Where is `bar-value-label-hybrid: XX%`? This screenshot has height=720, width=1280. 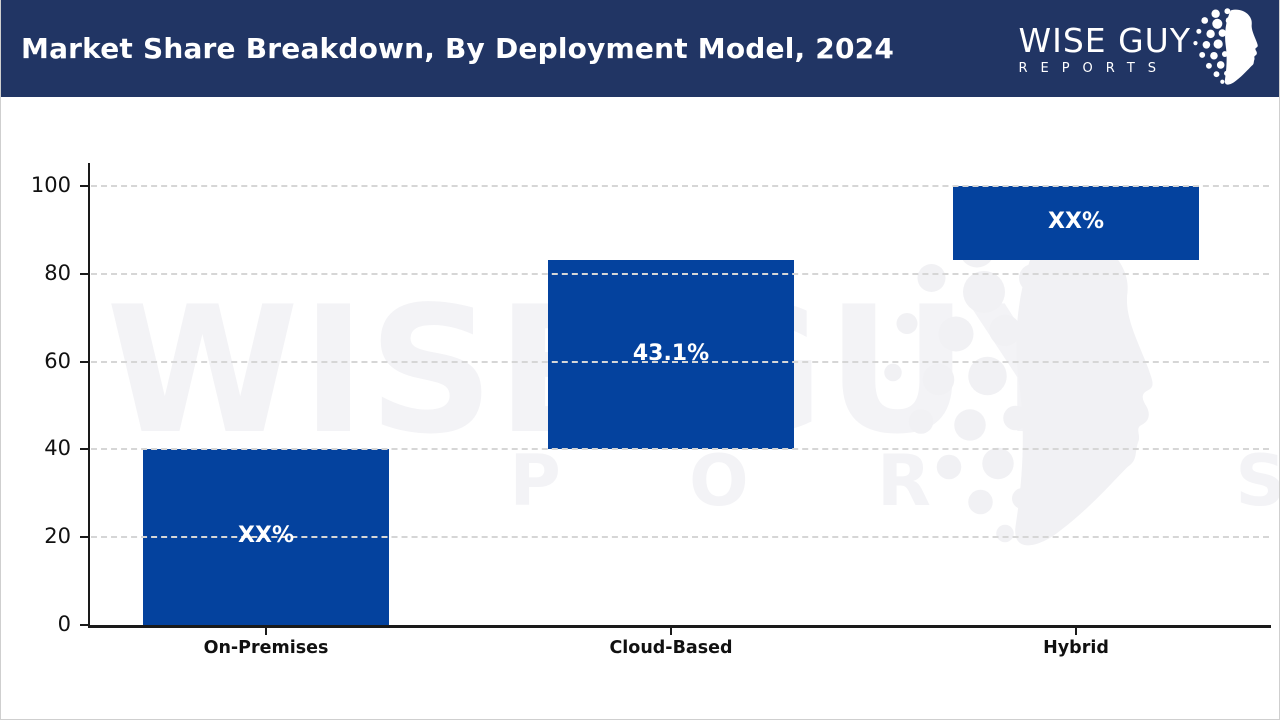
bar-value-label-hybrid: XX% is located at coordinates (1076, 222).